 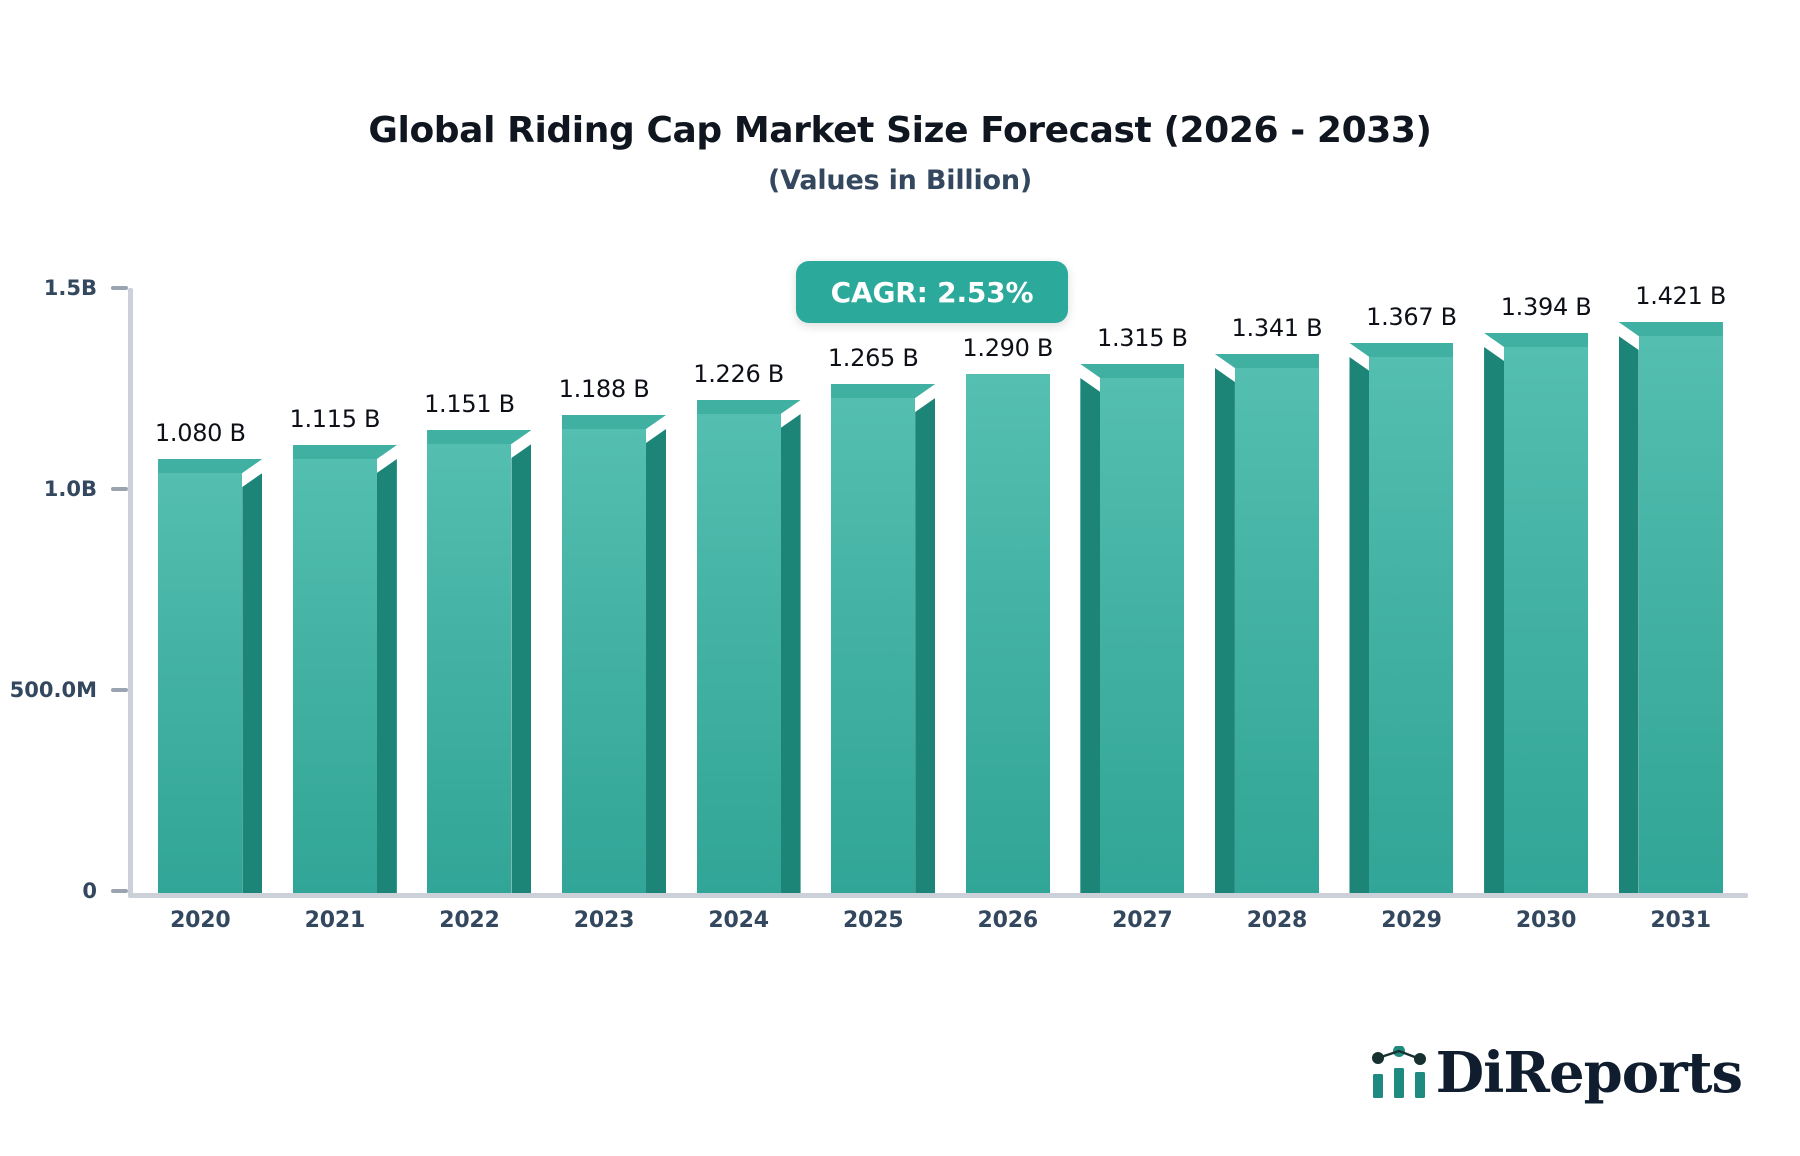 I want to click on bar-slot: 1.367 B, so click(x=1411, y=591).